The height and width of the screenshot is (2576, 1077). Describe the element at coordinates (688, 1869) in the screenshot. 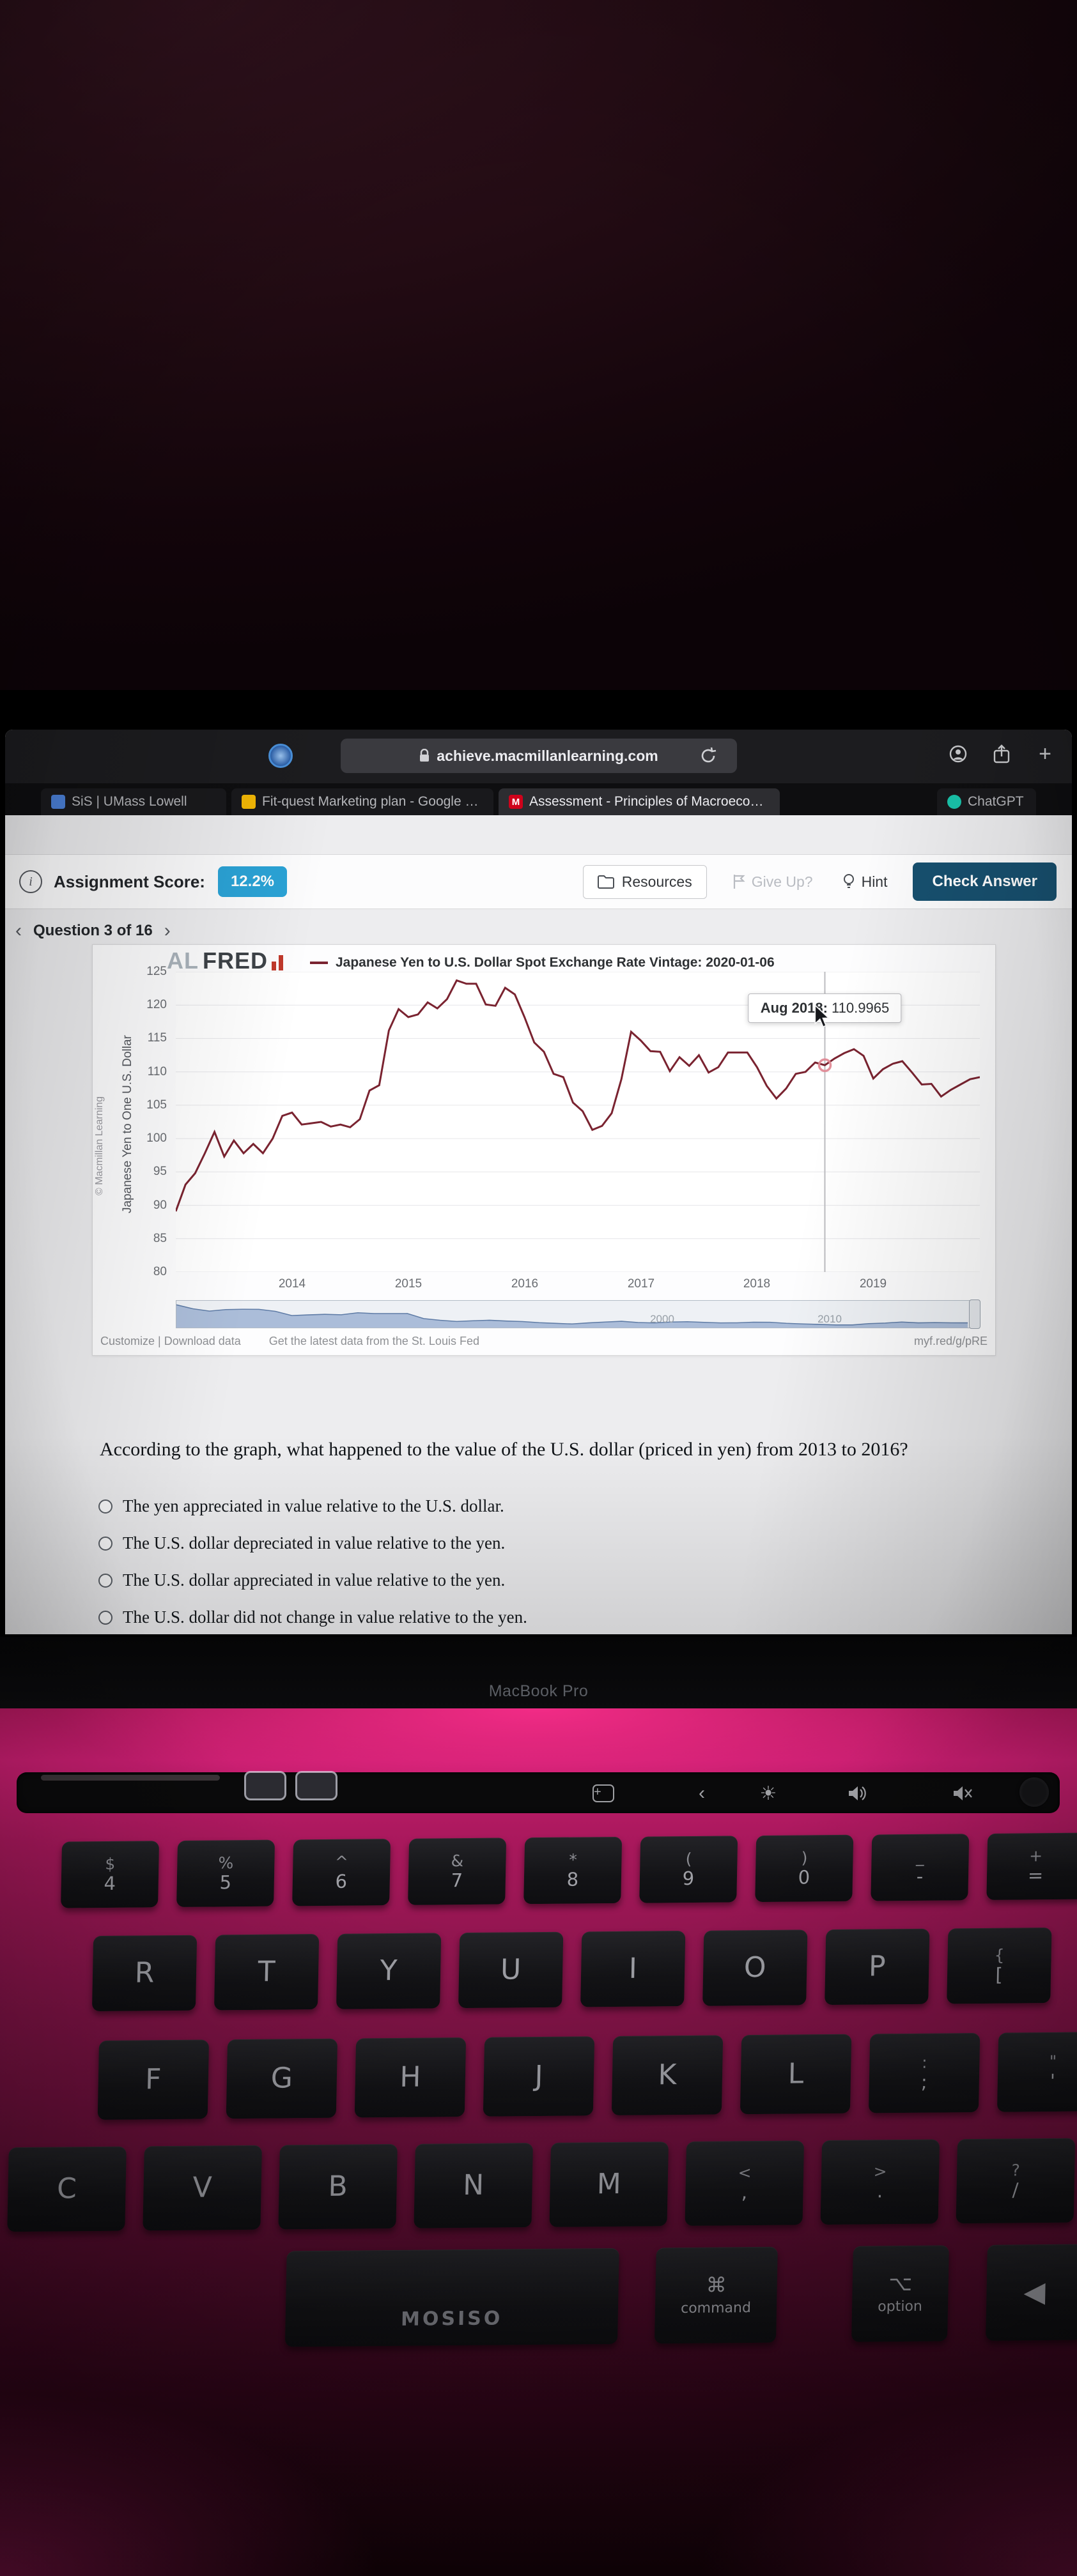

I see `key-9: (9` at that location.